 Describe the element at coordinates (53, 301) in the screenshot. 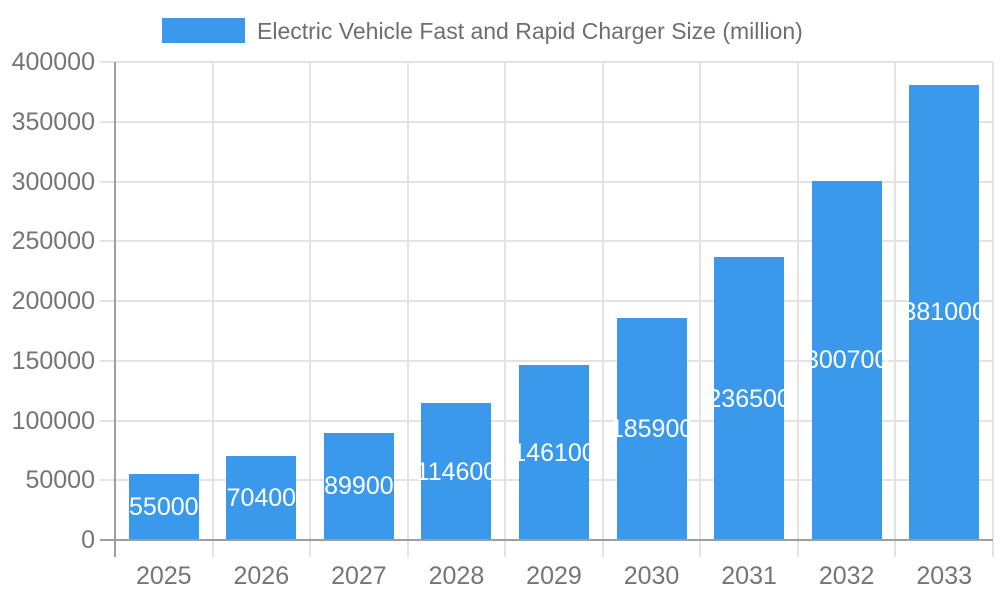

I see `y-tick-label: 200000` at that location.